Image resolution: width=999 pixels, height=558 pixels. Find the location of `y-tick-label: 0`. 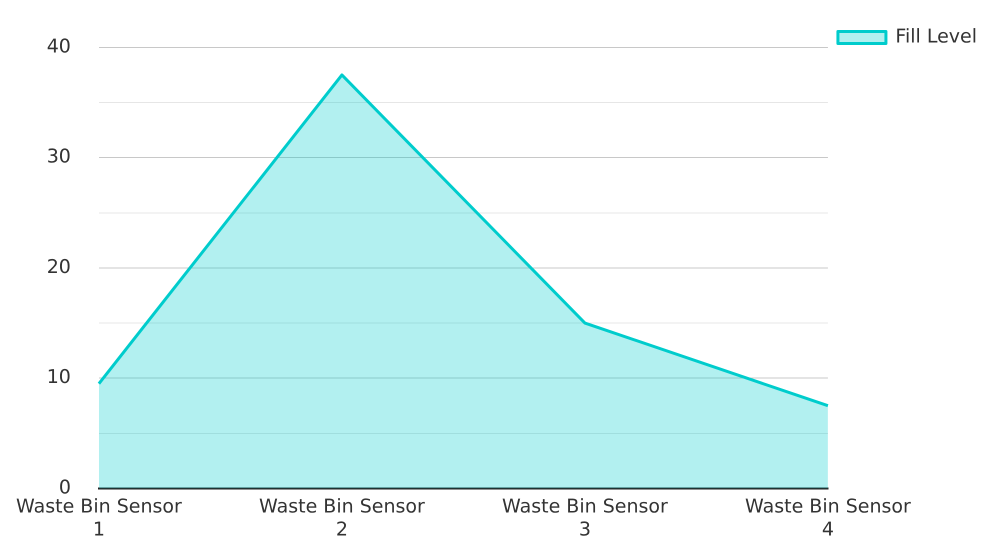

y-tick-label: 0 is located at coordinates (64, 487).